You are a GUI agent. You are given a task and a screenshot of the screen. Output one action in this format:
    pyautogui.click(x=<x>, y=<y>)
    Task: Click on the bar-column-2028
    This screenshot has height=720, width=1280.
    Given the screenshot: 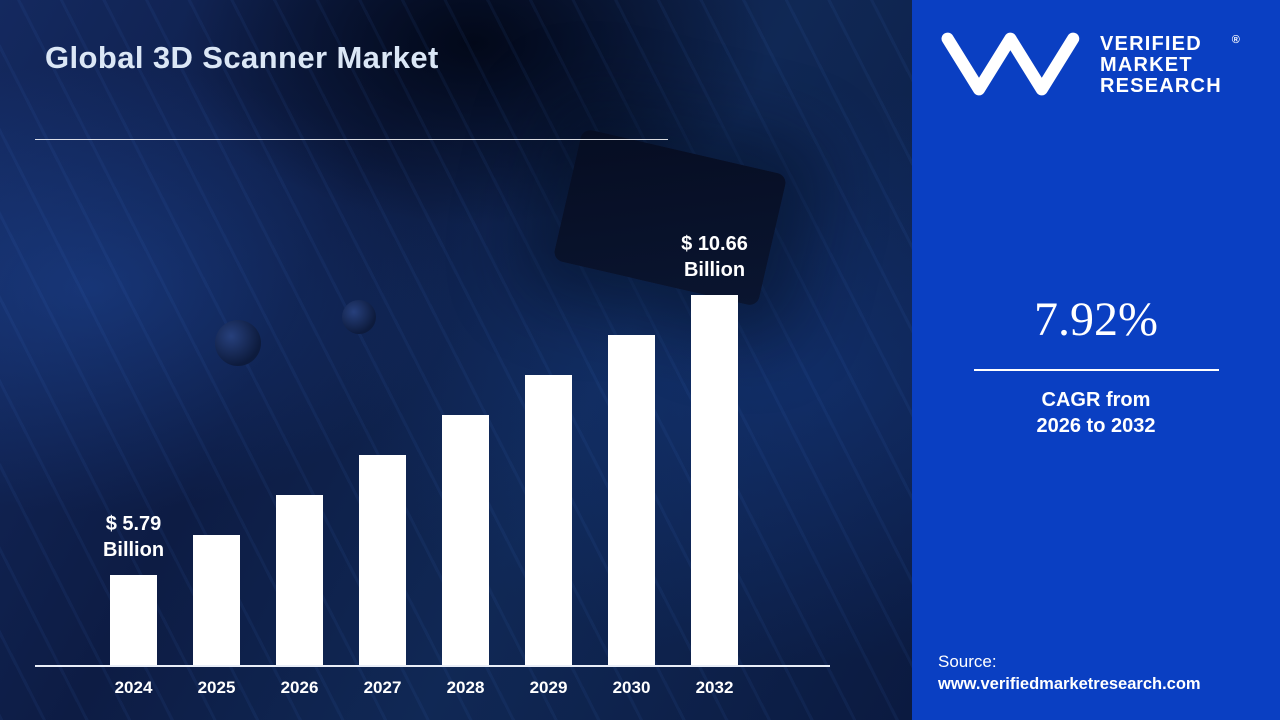 What is the action you would take?
    pyautogui.click(x=465, y=540)
    